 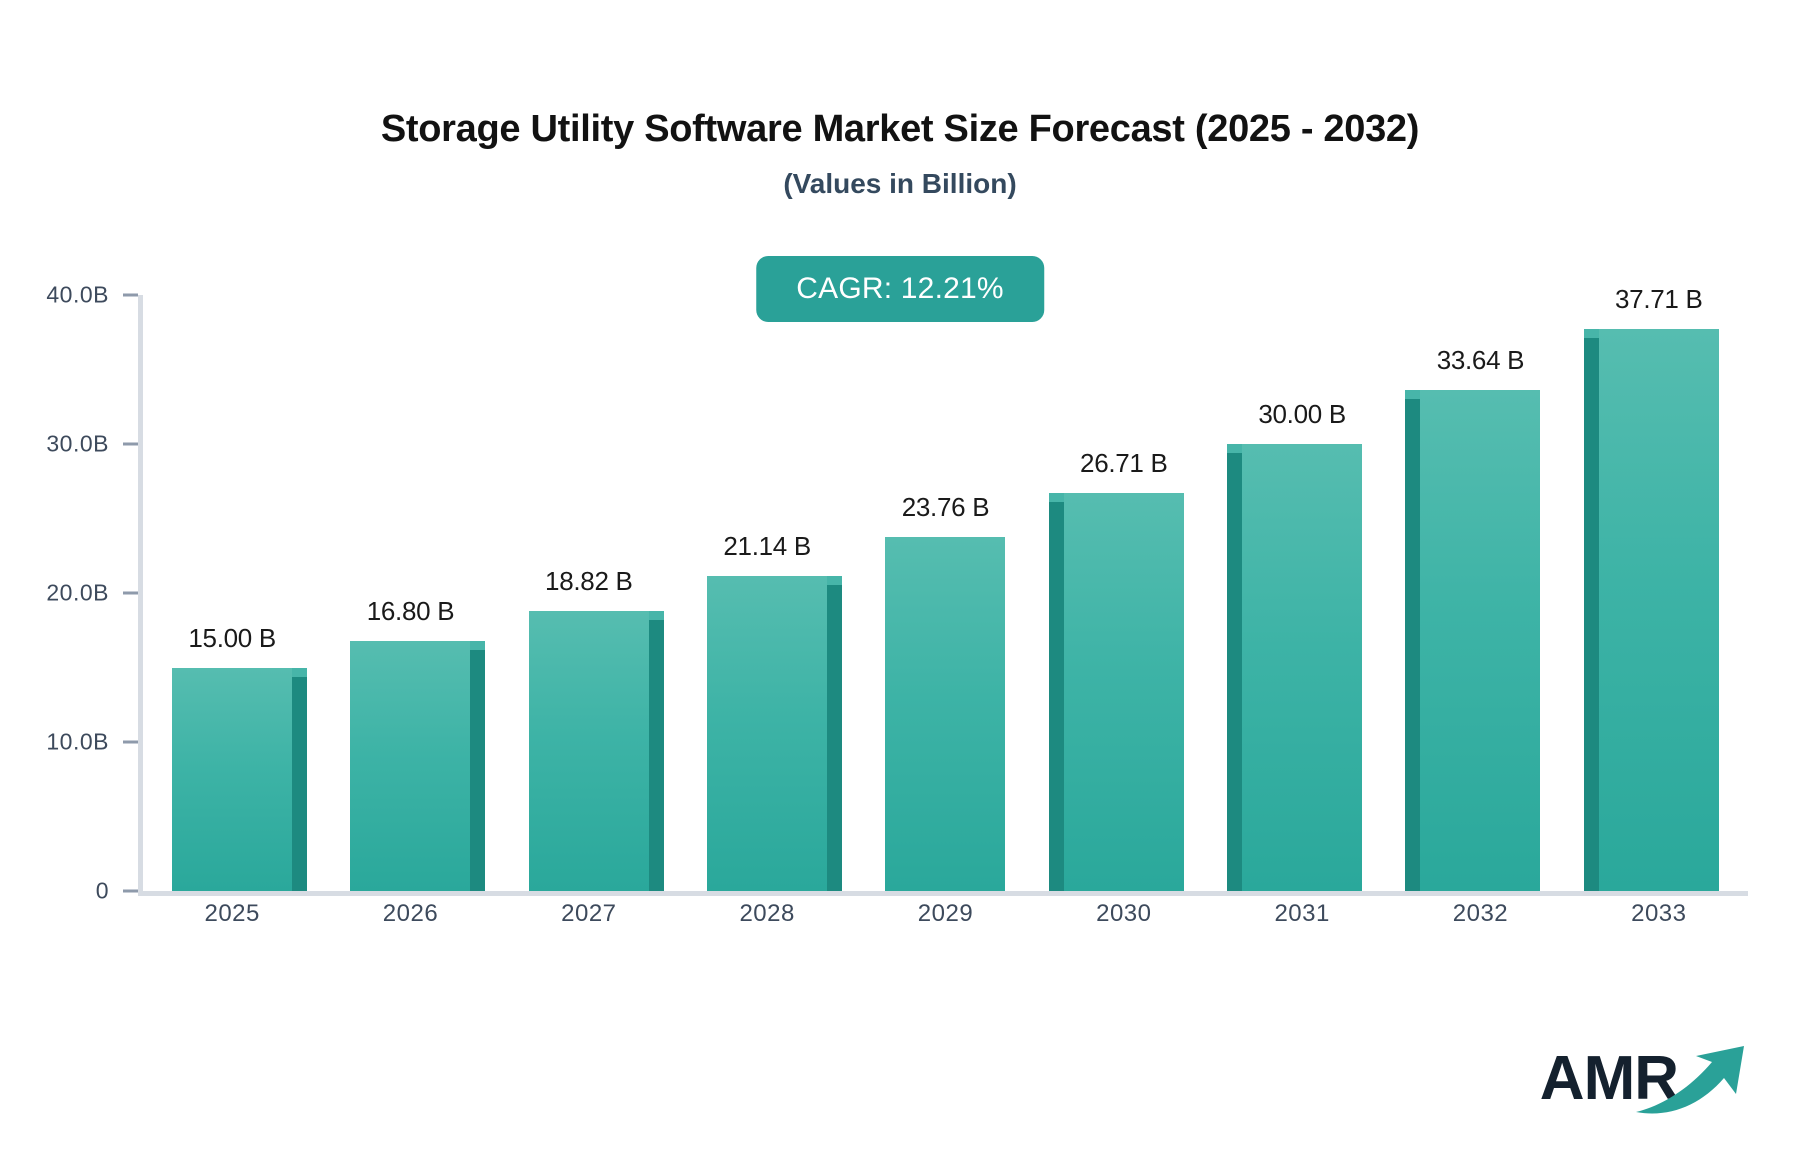 I want to click on x-tick-label: 2030, so click(x=1124, y=913).